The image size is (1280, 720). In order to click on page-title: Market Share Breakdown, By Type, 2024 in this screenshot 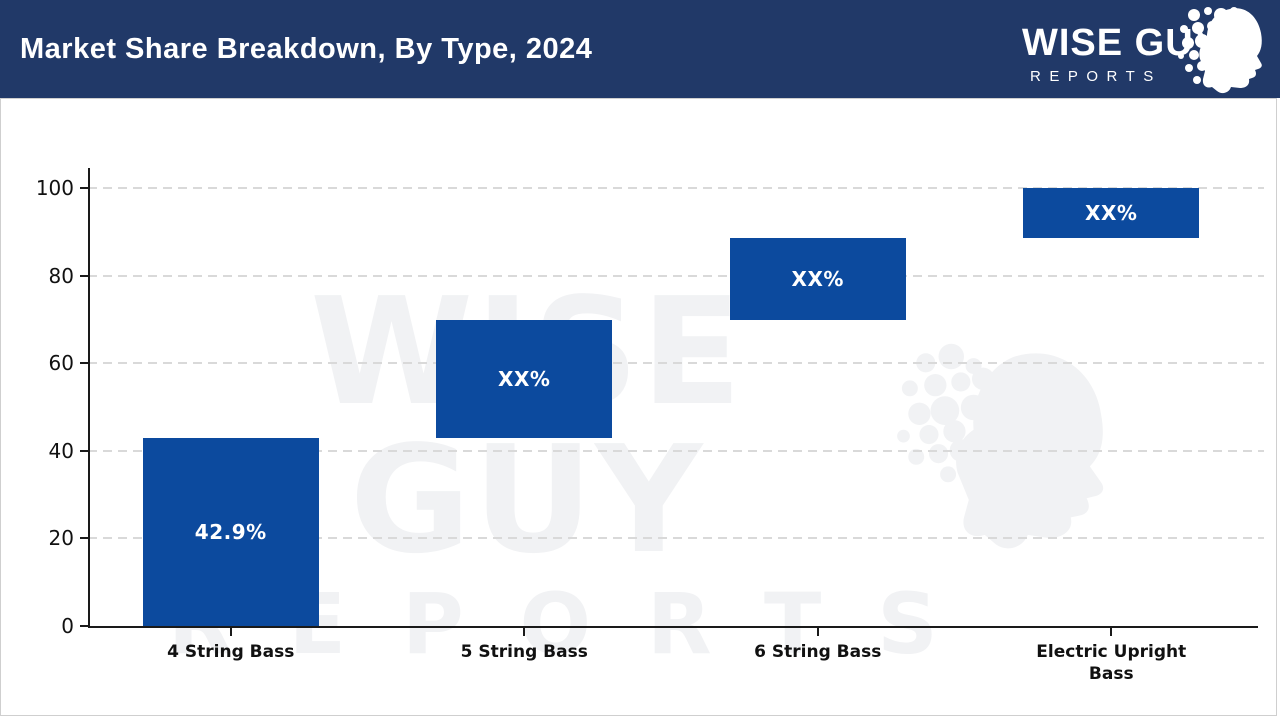, I will do `click(306, 48)`.